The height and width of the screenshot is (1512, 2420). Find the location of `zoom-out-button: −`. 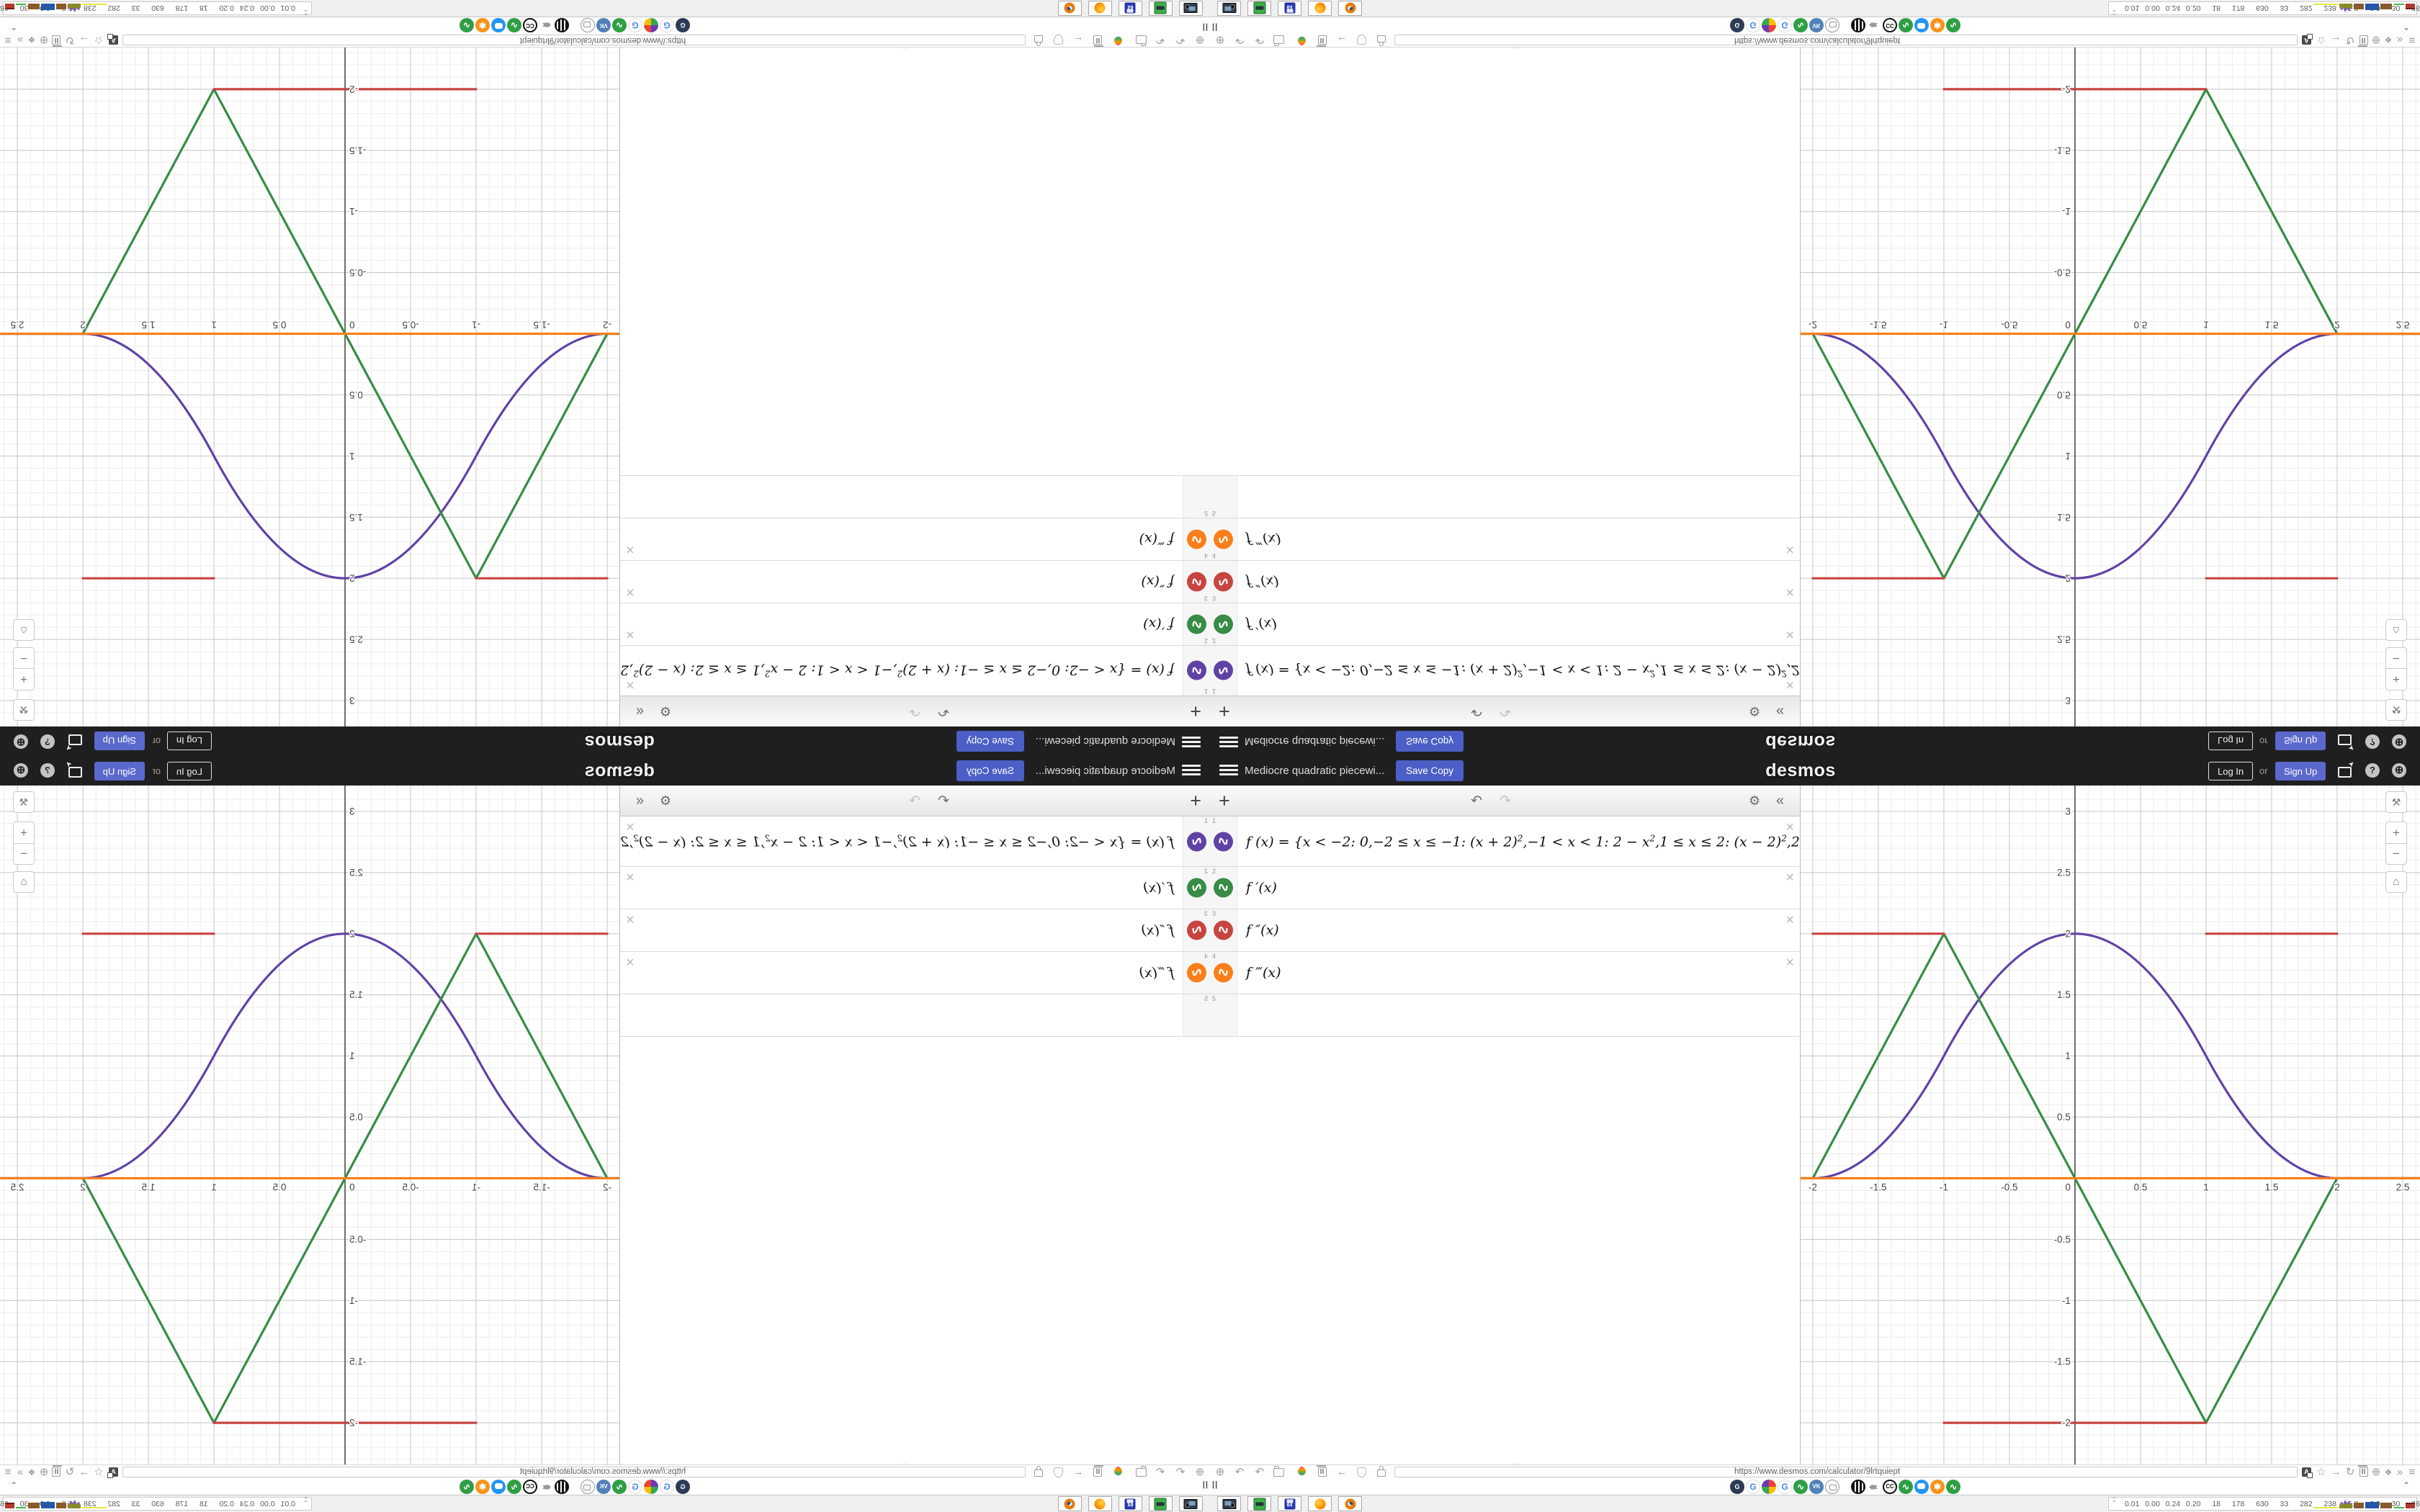

zoom-out-button: − is located at coordinates (2396, 658).